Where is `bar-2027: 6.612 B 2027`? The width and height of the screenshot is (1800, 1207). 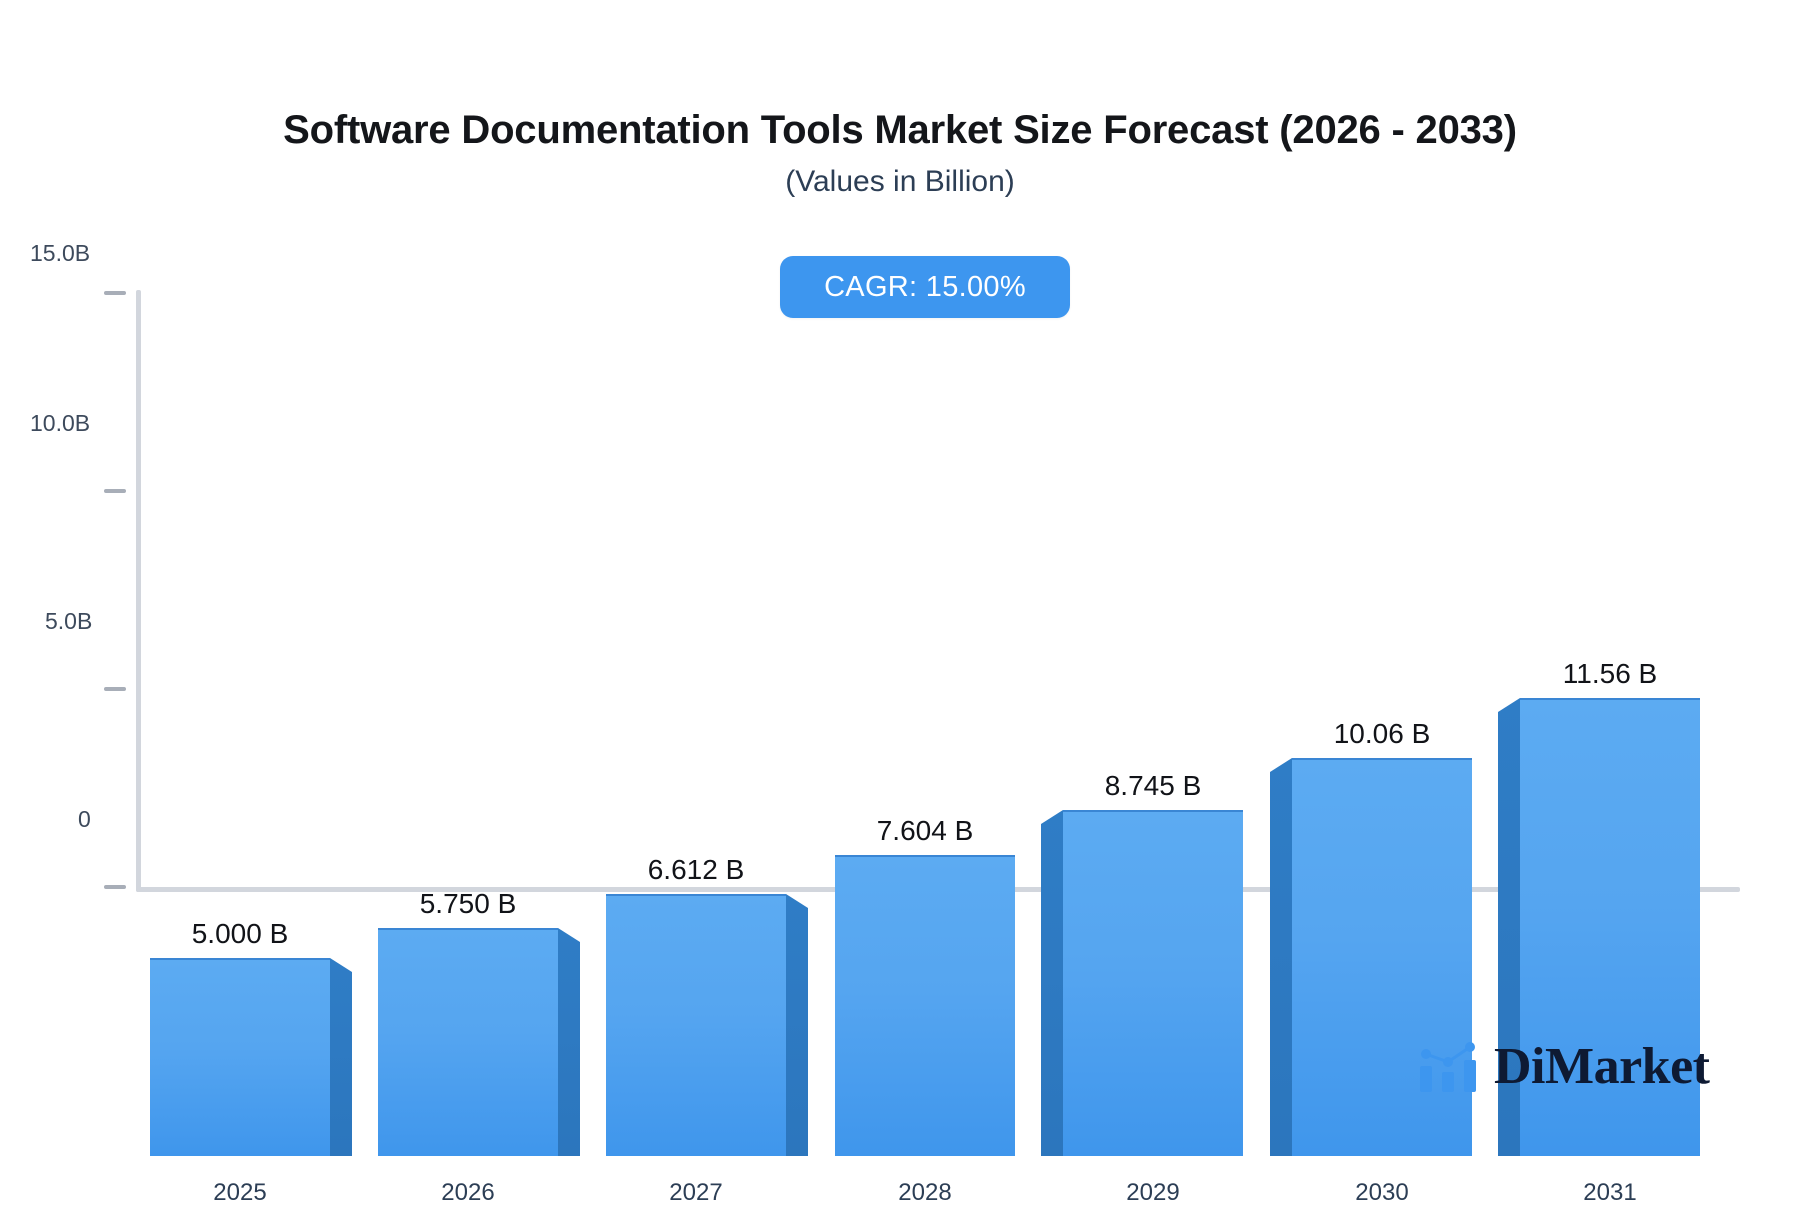 bar-2027: 6.612 B 2027 is located at coordinates (707, 737).